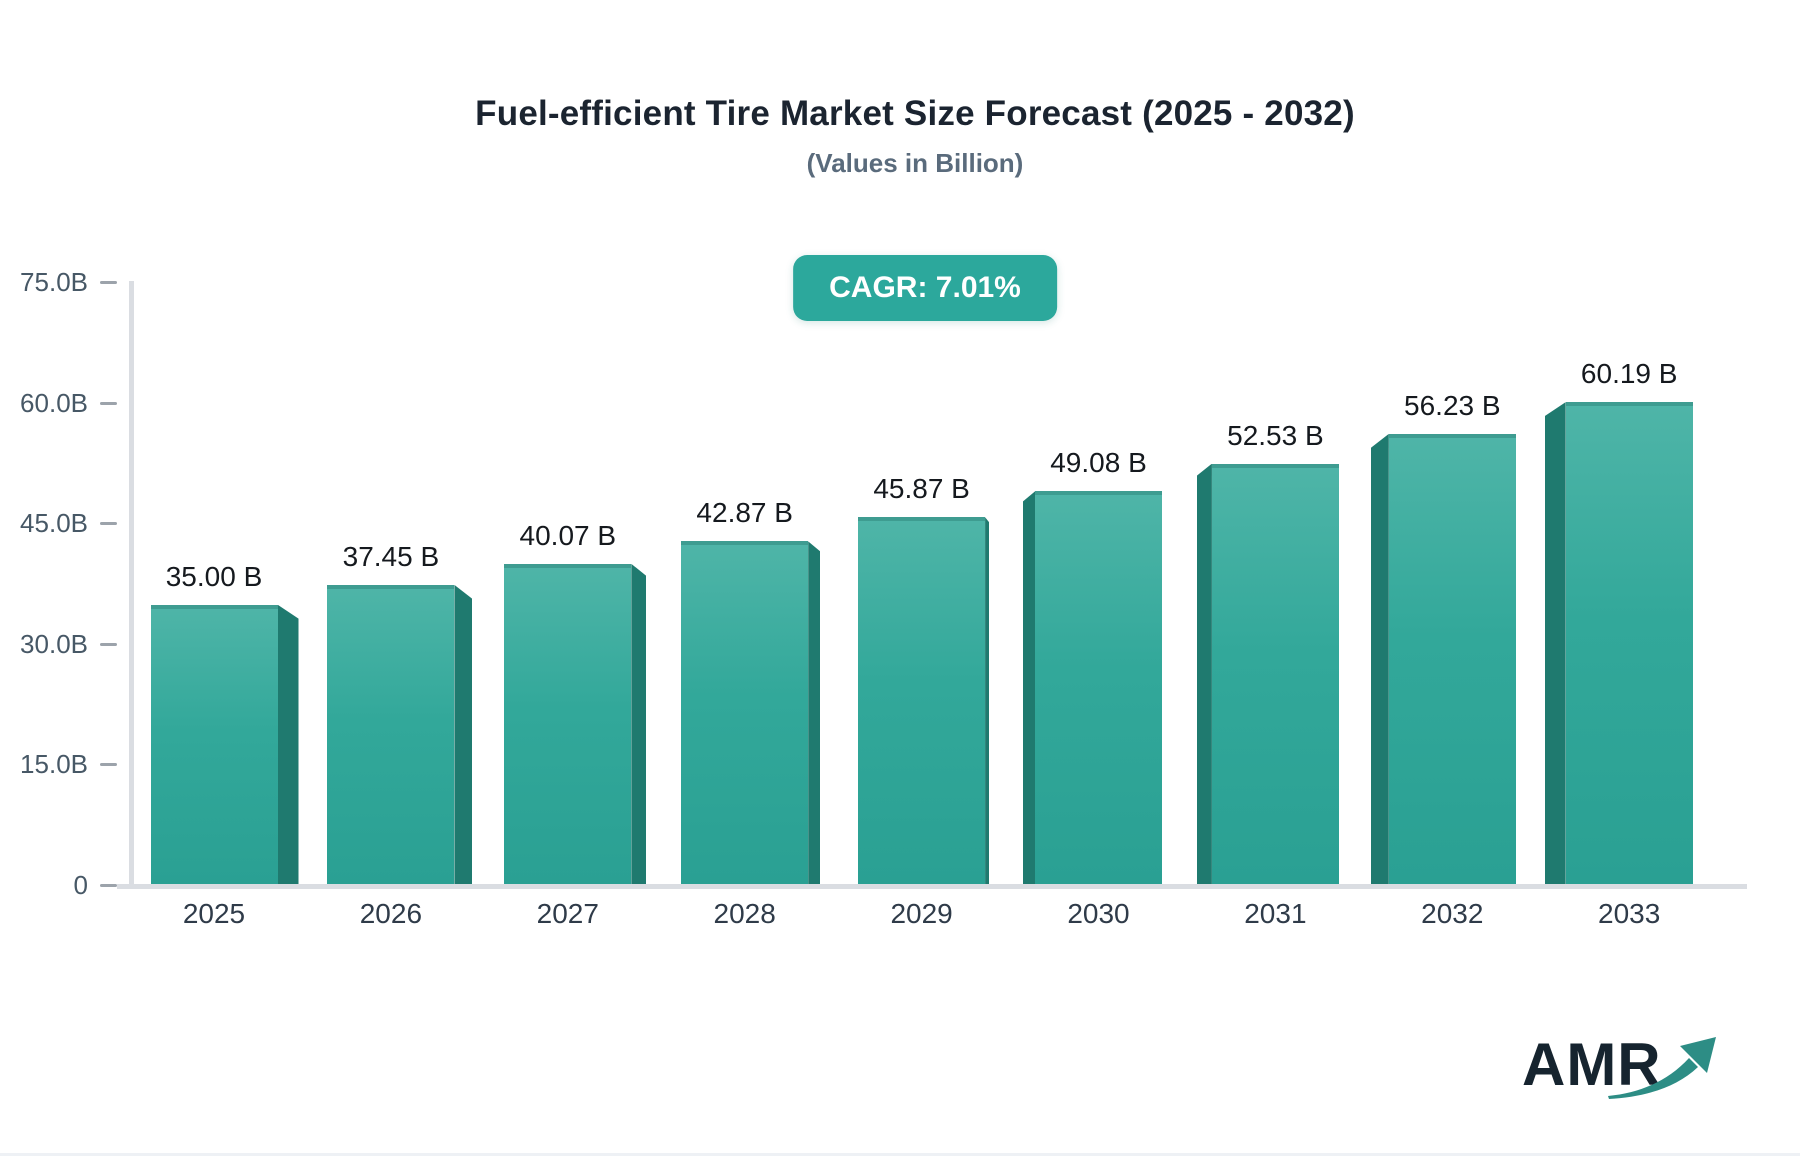 This screenshot has width=1800, height=1156. I want to click on chart-subtitle: (Values in Billion), so click(915, 163).